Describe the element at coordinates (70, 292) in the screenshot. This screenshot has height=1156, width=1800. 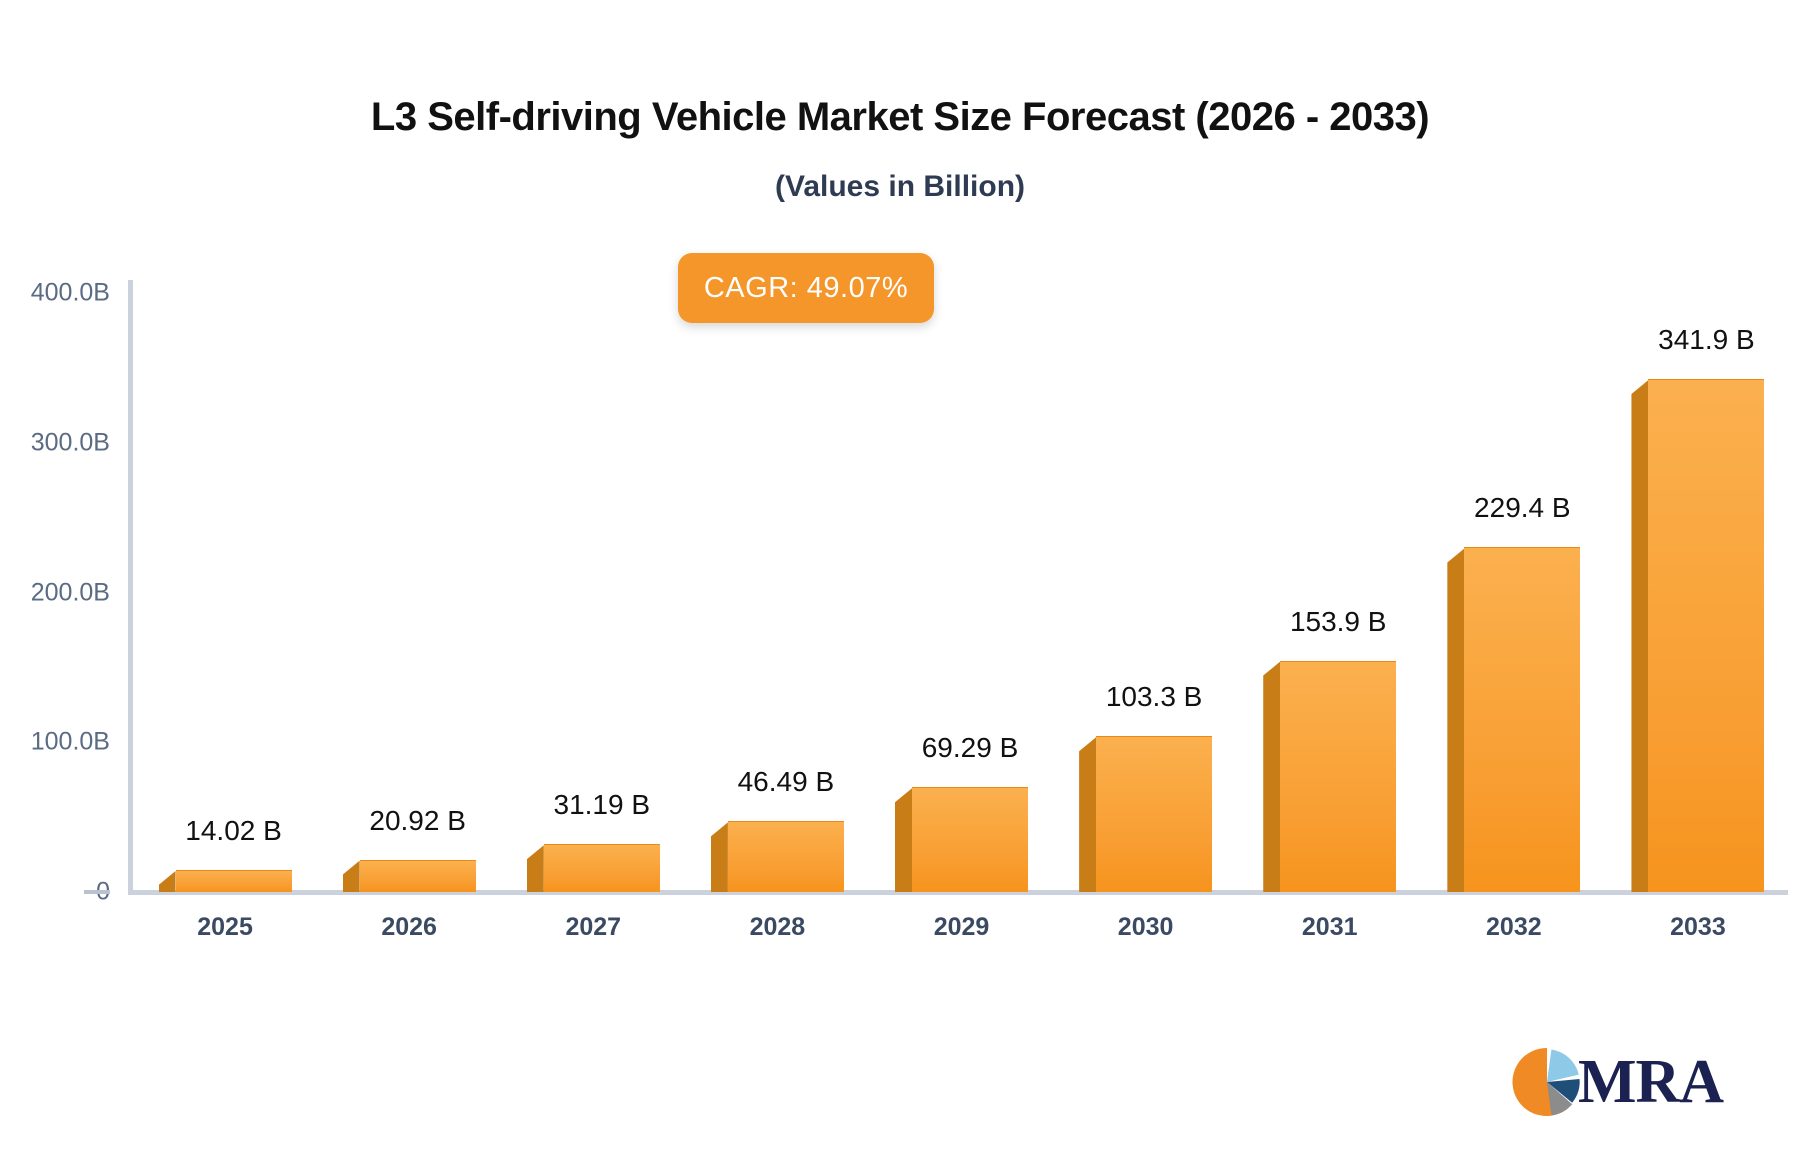
I see `y-tick-label-400: 400.0B` at that location.